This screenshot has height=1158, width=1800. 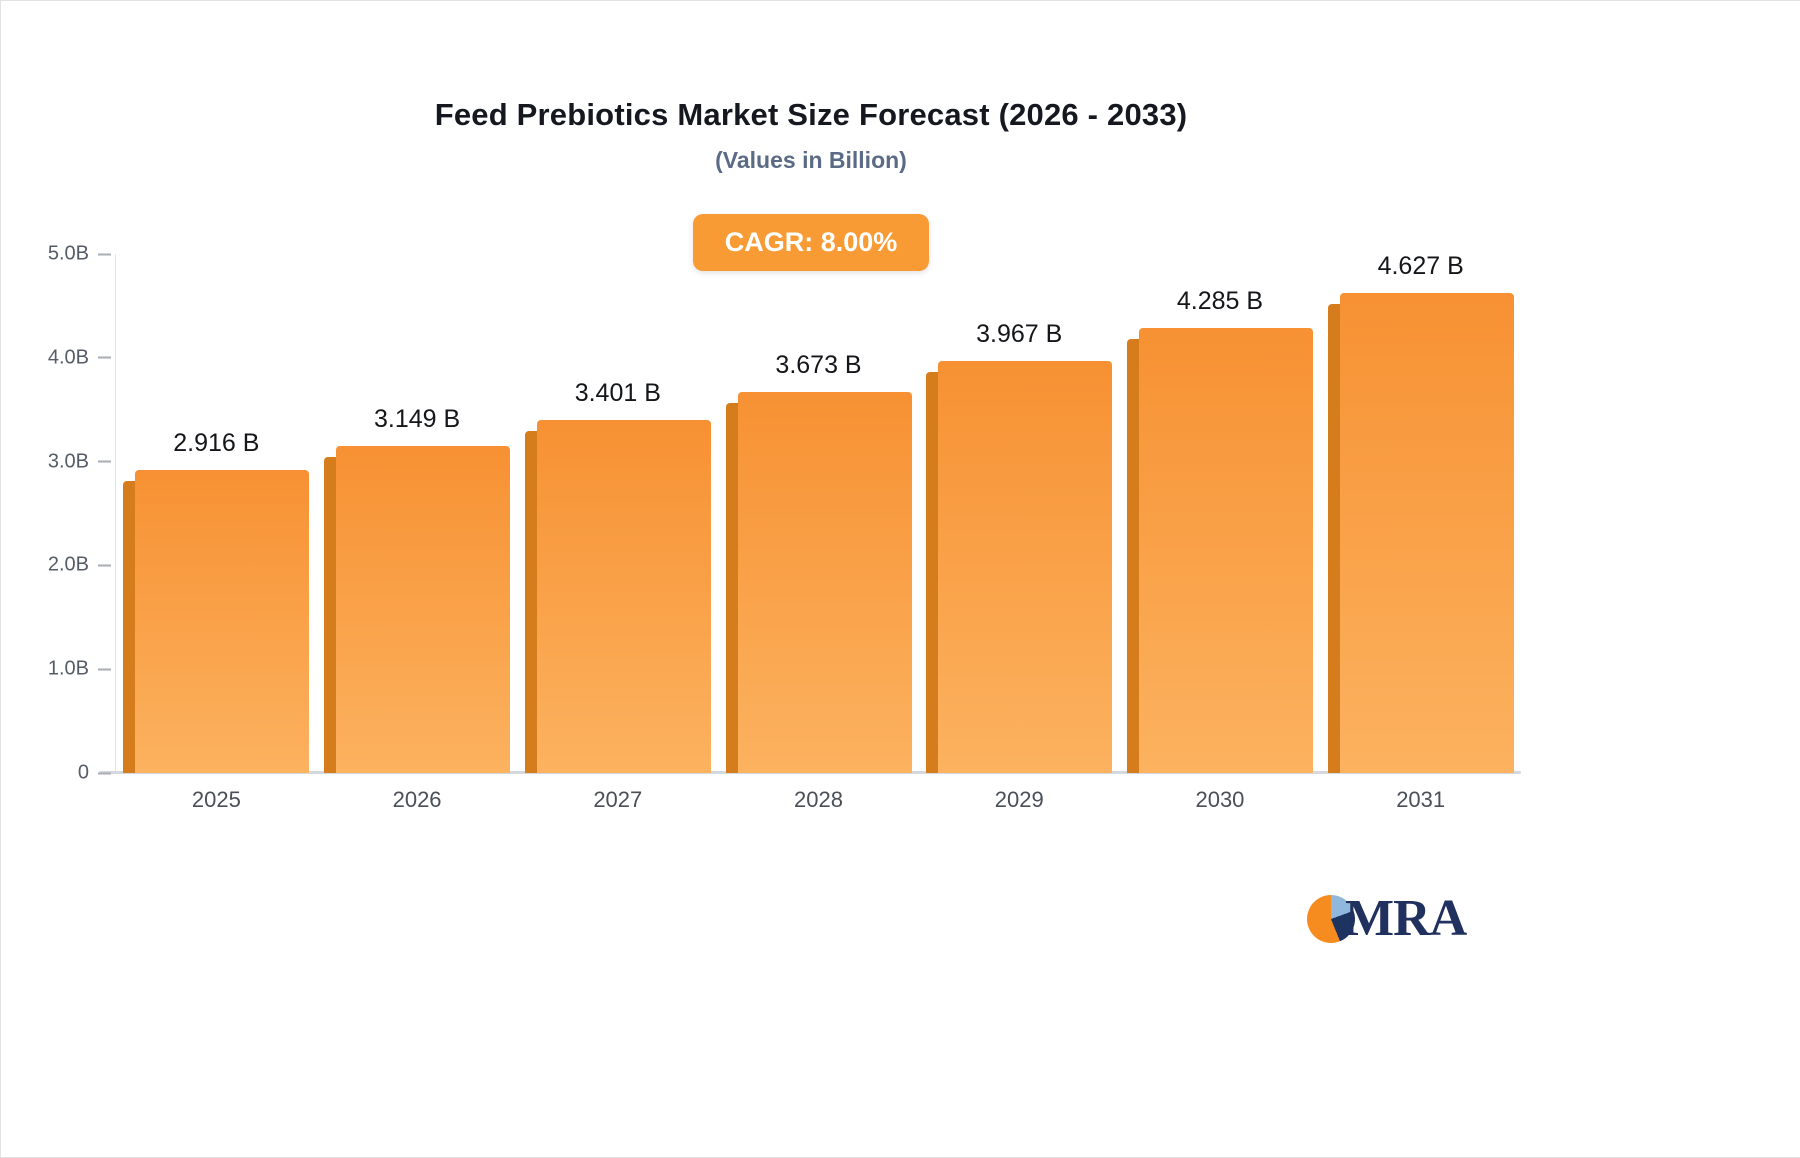 I want to click on bar-value-label: 2.916 B, so click(x=216, y=443).